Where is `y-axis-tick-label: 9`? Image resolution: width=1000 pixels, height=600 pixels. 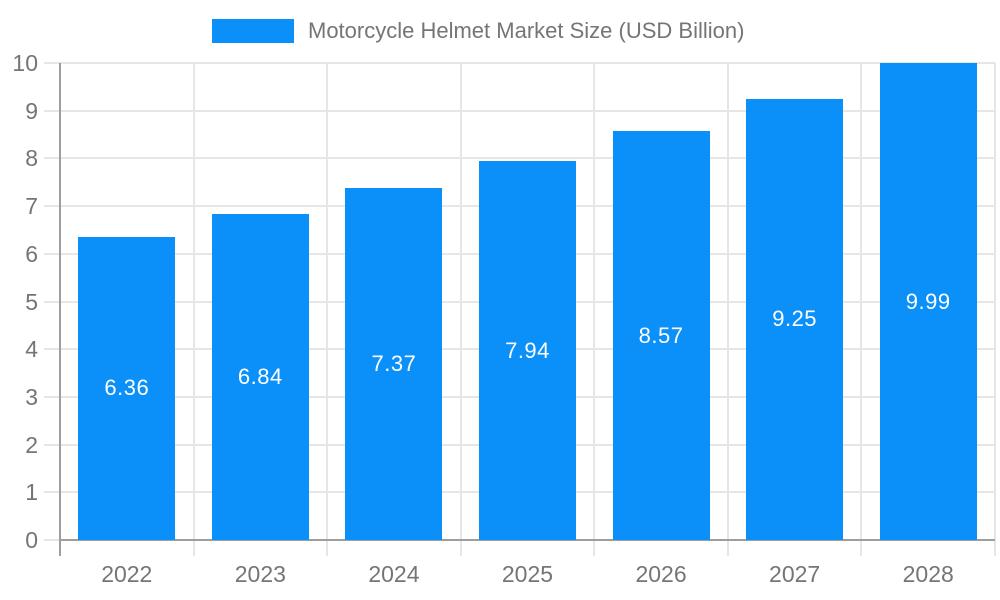 y-axis-tick-label: 9 is located at coordinates (31, 110).